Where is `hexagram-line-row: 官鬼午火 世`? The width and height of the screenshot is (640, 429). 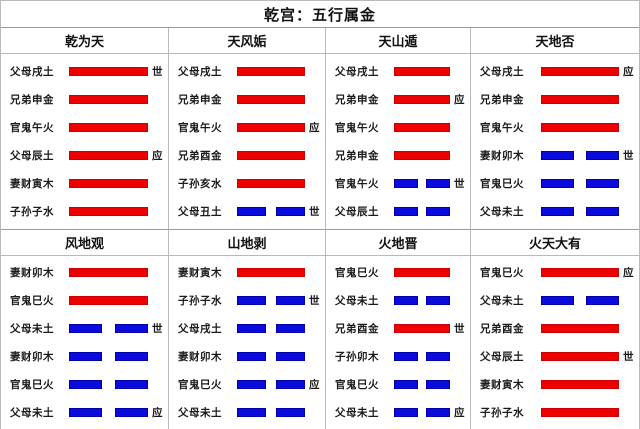 hexagram-line-row: 官鬼午火 世 is located at coordinates (398, 183).